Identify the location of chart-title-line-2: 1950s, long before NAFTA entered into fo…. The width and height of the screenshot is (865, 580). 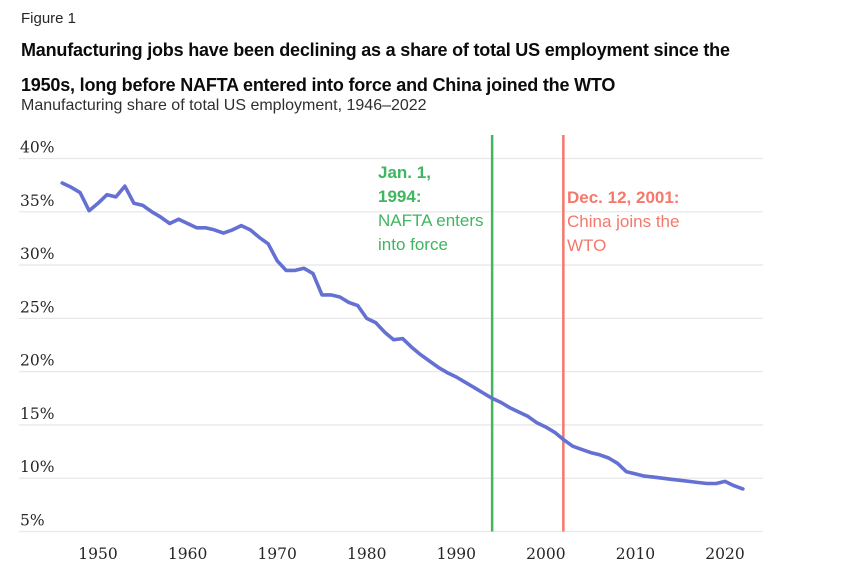
(318, 85).